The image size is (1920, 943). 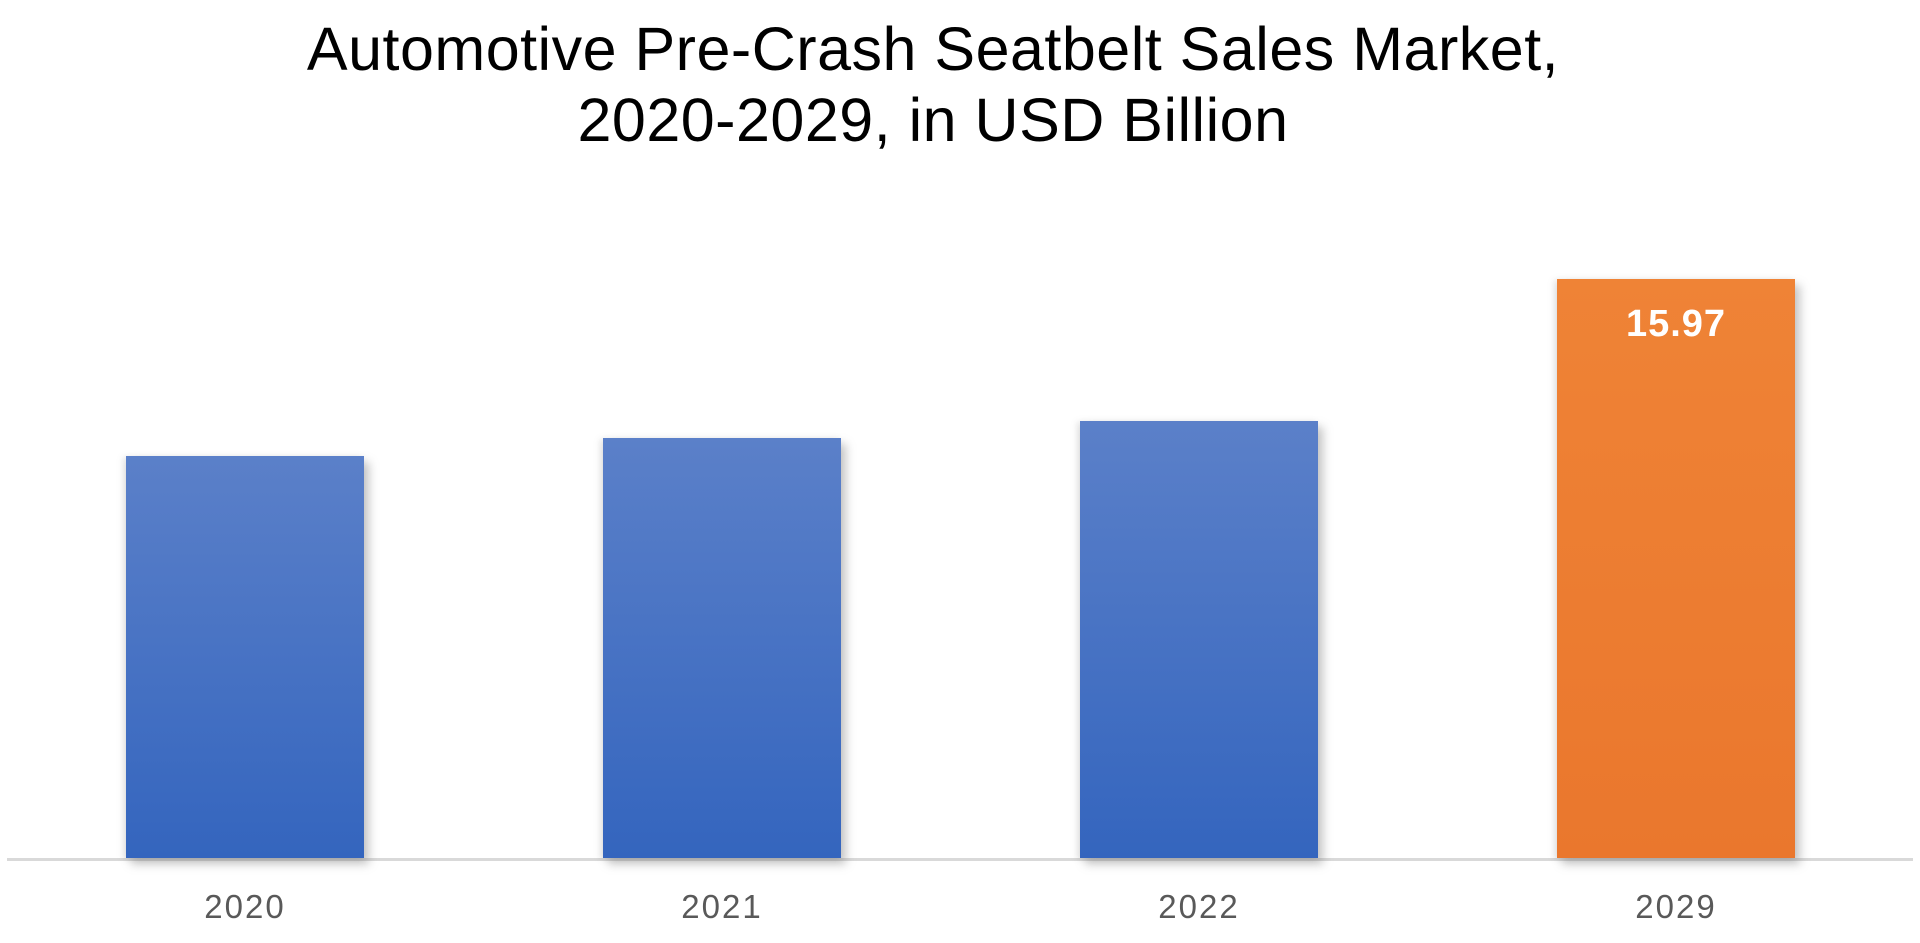 I want to click on bar-2020, so click(x=245, y=656).